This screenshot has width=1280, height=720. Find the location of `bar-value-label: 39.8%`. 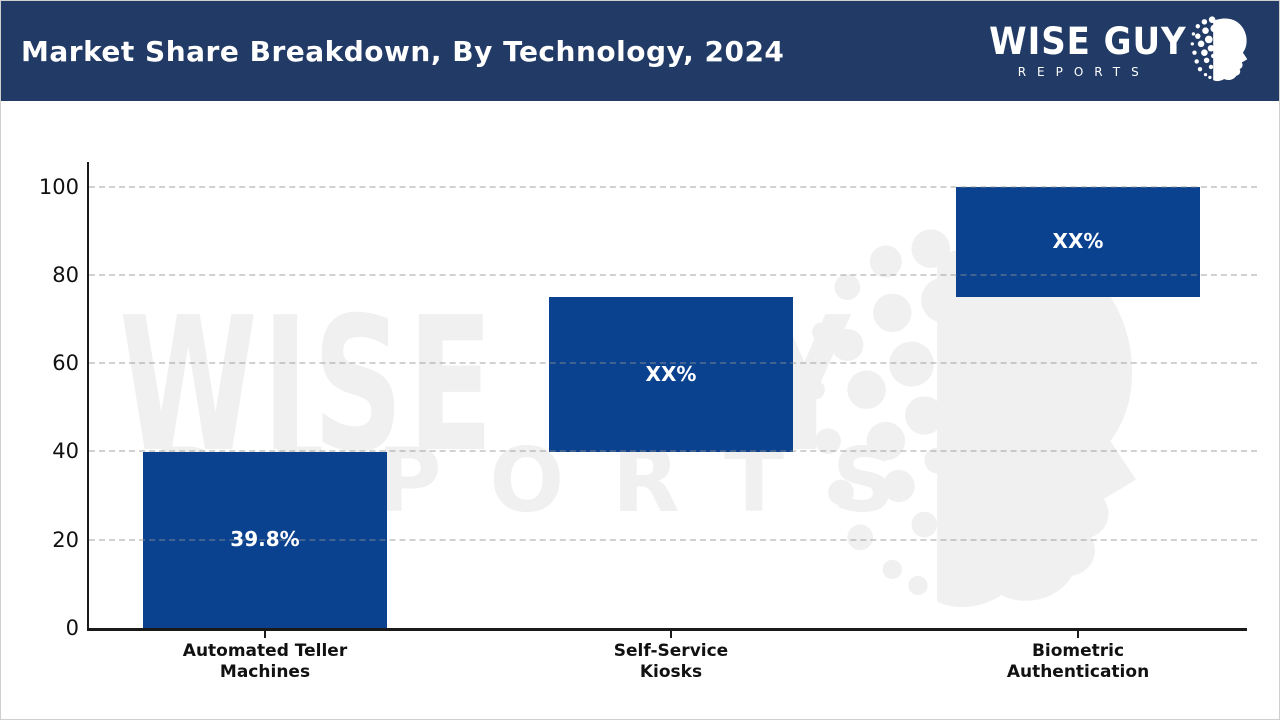

bar-value-label: 39.8% is located at coordinates (265, 539).